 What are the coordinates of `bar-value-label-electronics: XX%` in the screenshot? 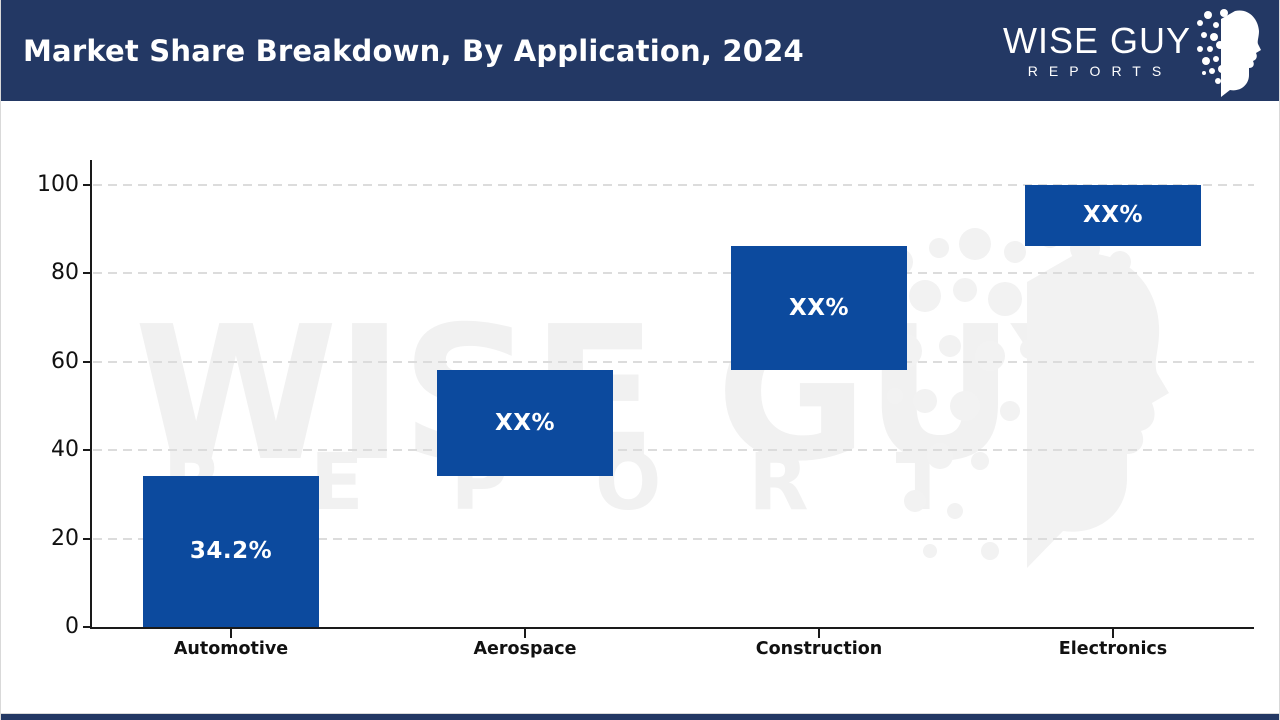 It's located at (1112, 215).